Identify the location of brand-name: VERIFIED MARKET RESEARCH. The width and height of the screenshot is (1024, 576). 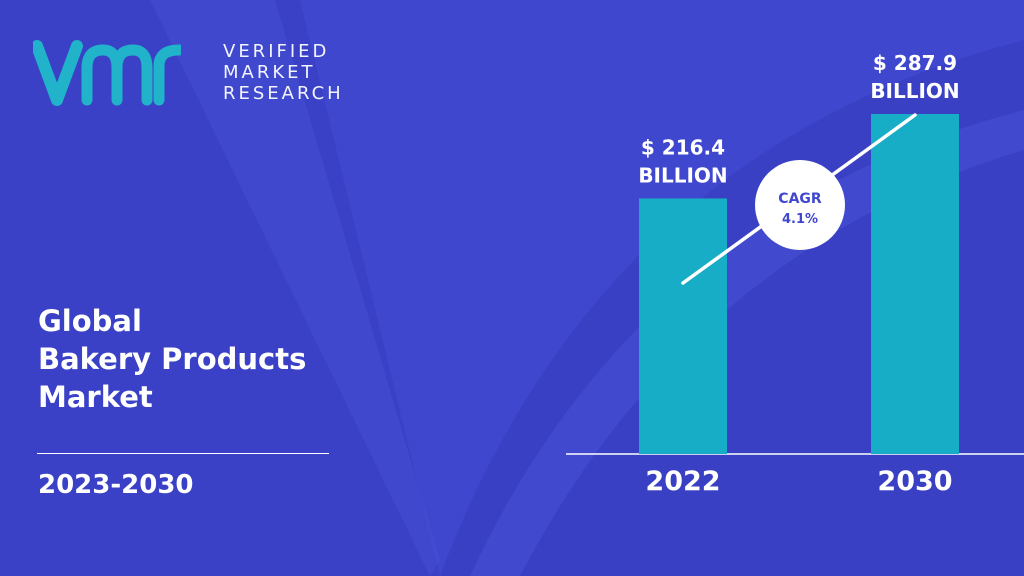
(283, 72).